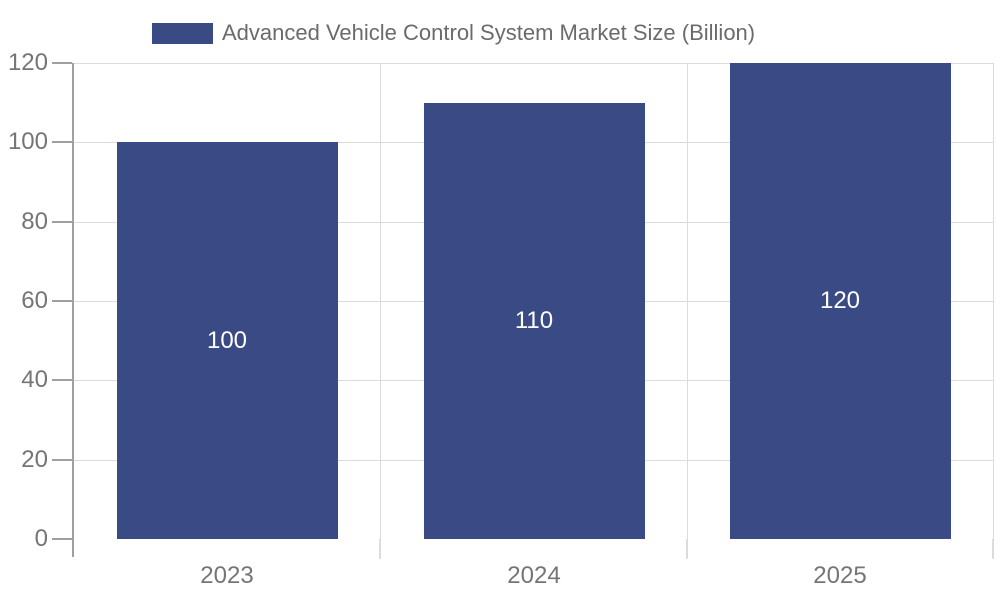  What do you see at coordinates (182, 33) in the screenshot?
I see `legend-swatch` at bounding box center [182, 33].